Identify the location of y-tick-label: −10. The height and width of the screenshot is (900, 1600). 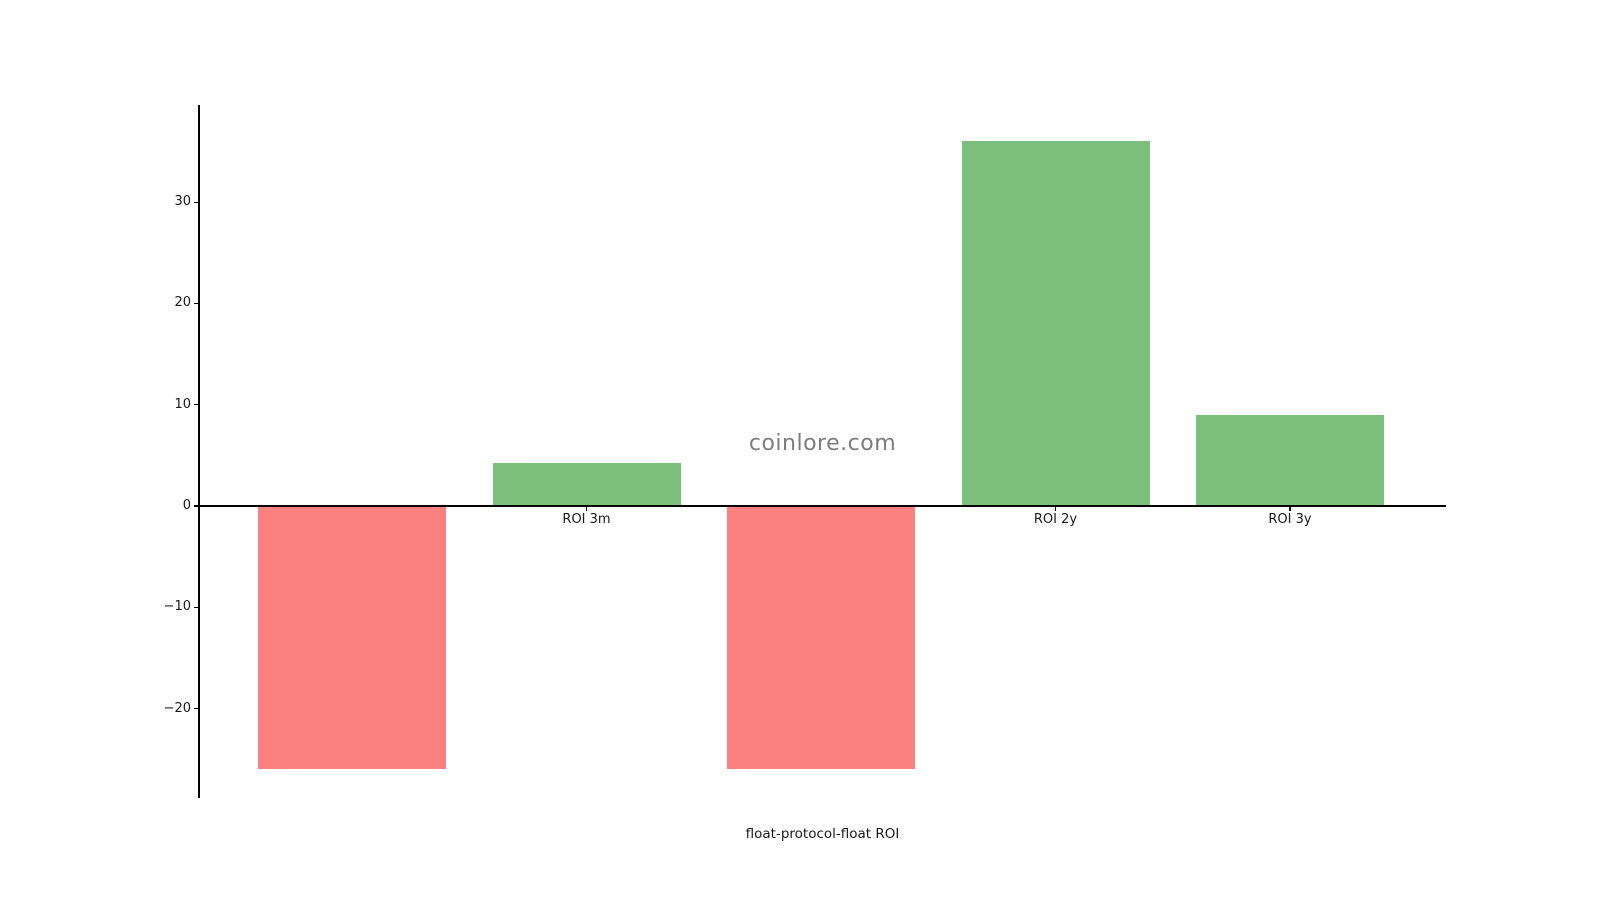
(177, 607).